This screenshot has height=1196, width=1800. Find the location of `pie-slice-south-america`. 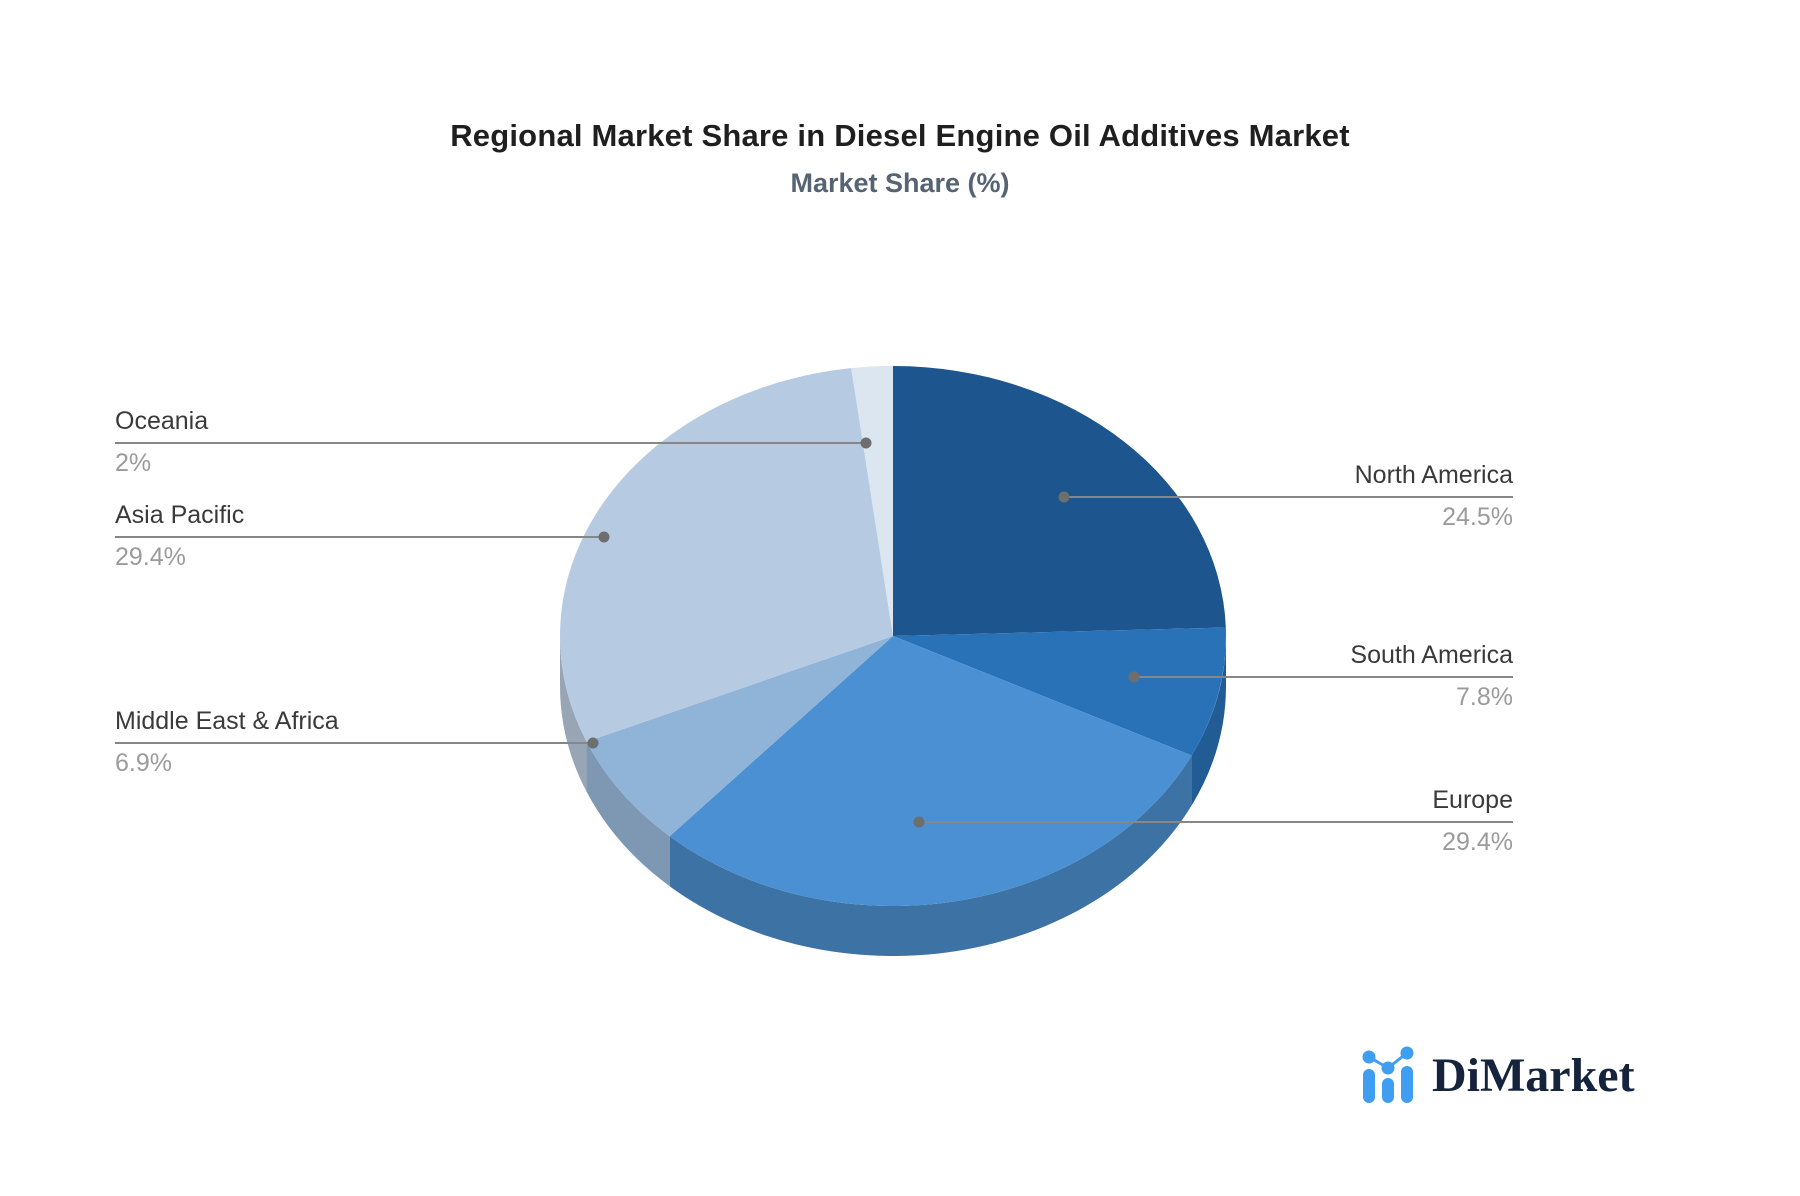

pie-slice-south-america is located at coordinates (1059, 691).